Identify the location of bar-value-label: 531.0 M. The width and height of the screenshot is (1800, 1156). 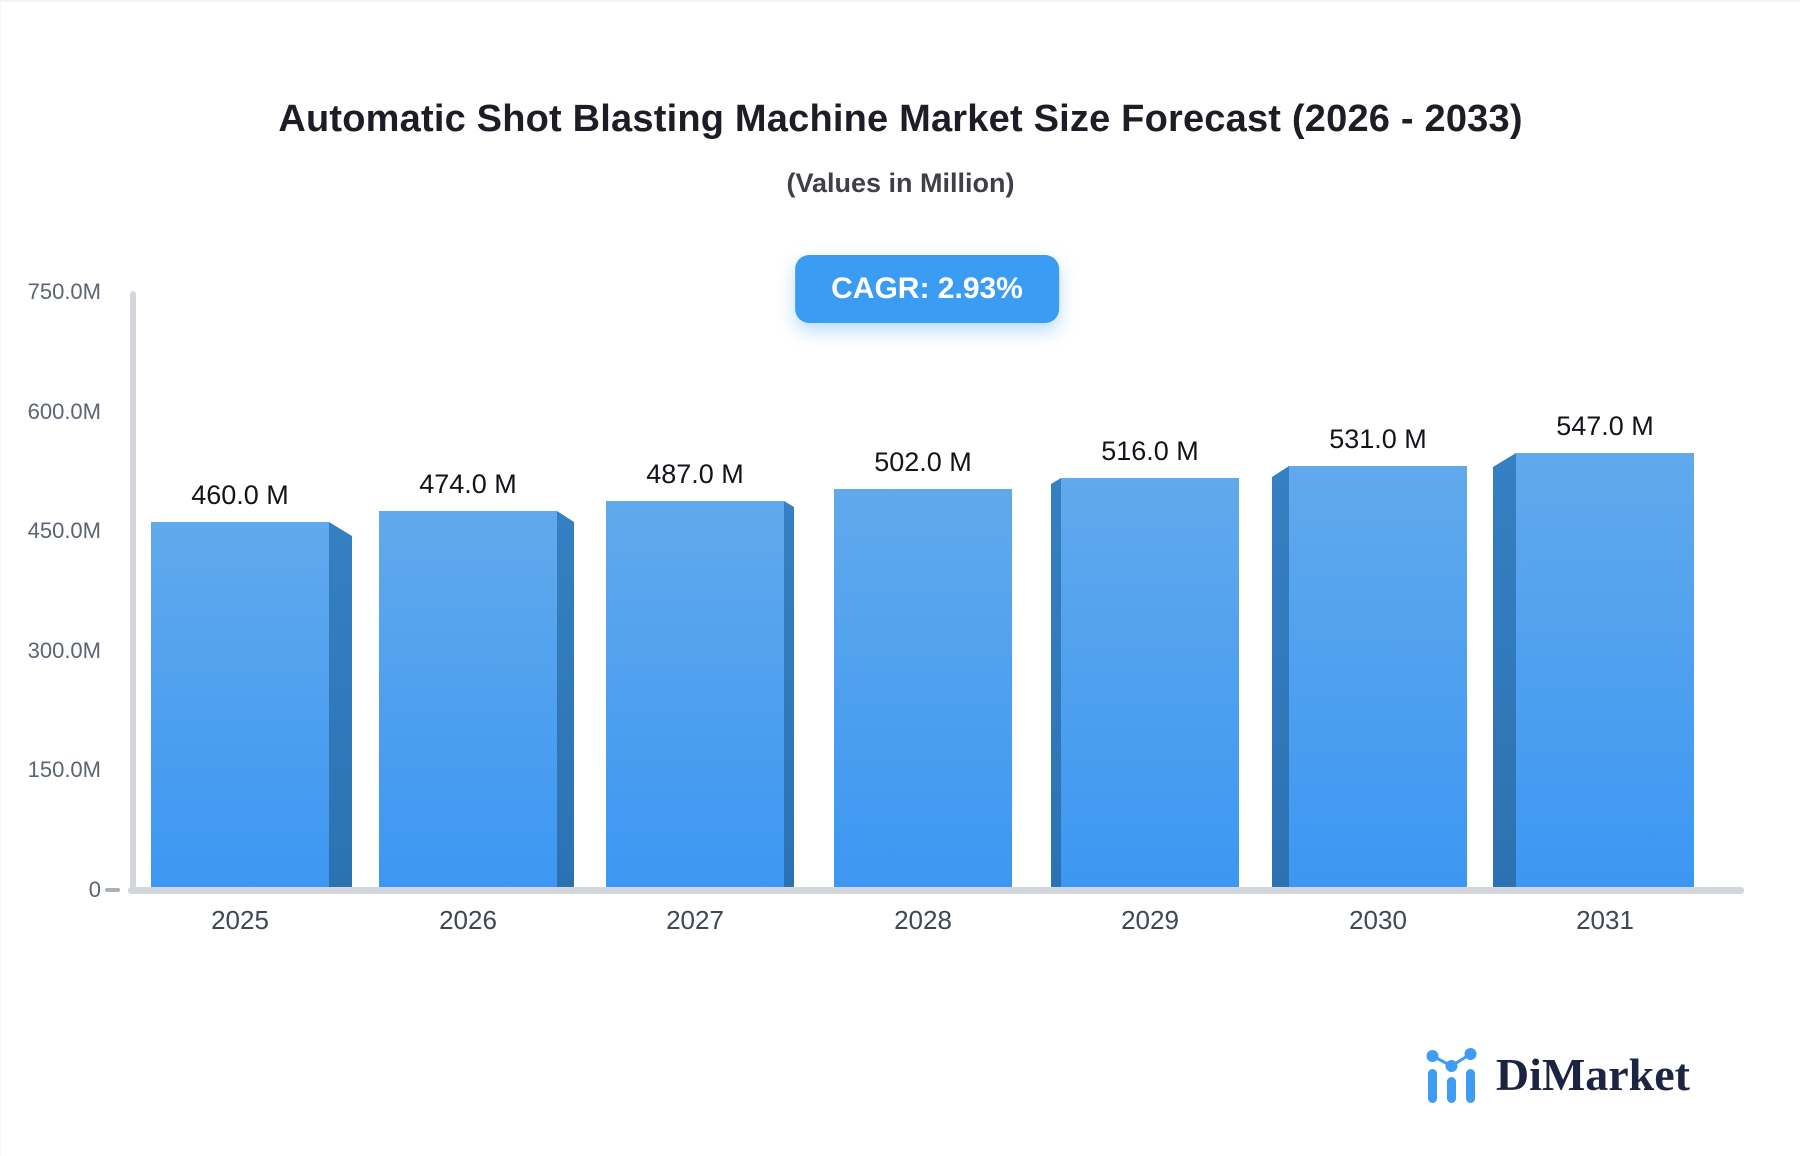
(1378, 439).